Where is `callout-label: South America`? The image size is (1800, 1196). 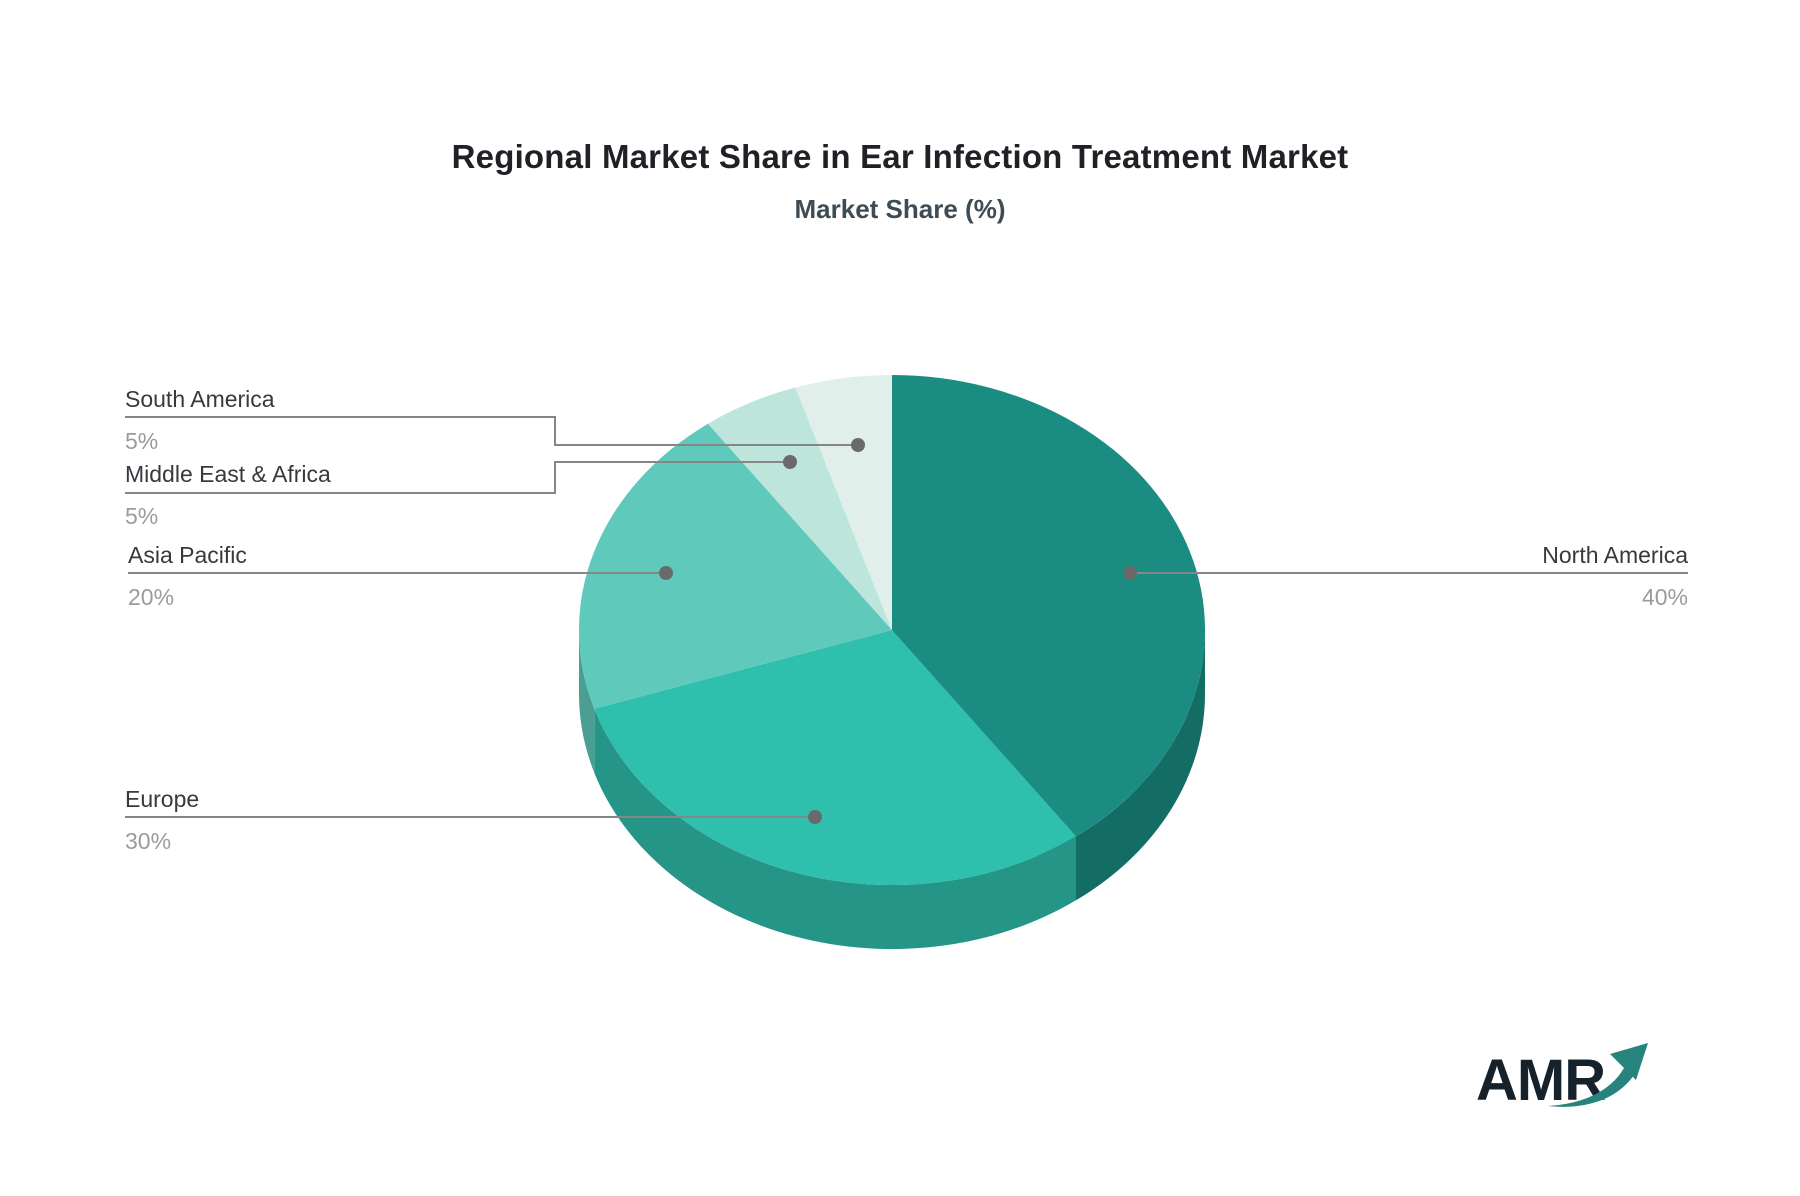 callout-label: South America is located at coordinates (200, 399).